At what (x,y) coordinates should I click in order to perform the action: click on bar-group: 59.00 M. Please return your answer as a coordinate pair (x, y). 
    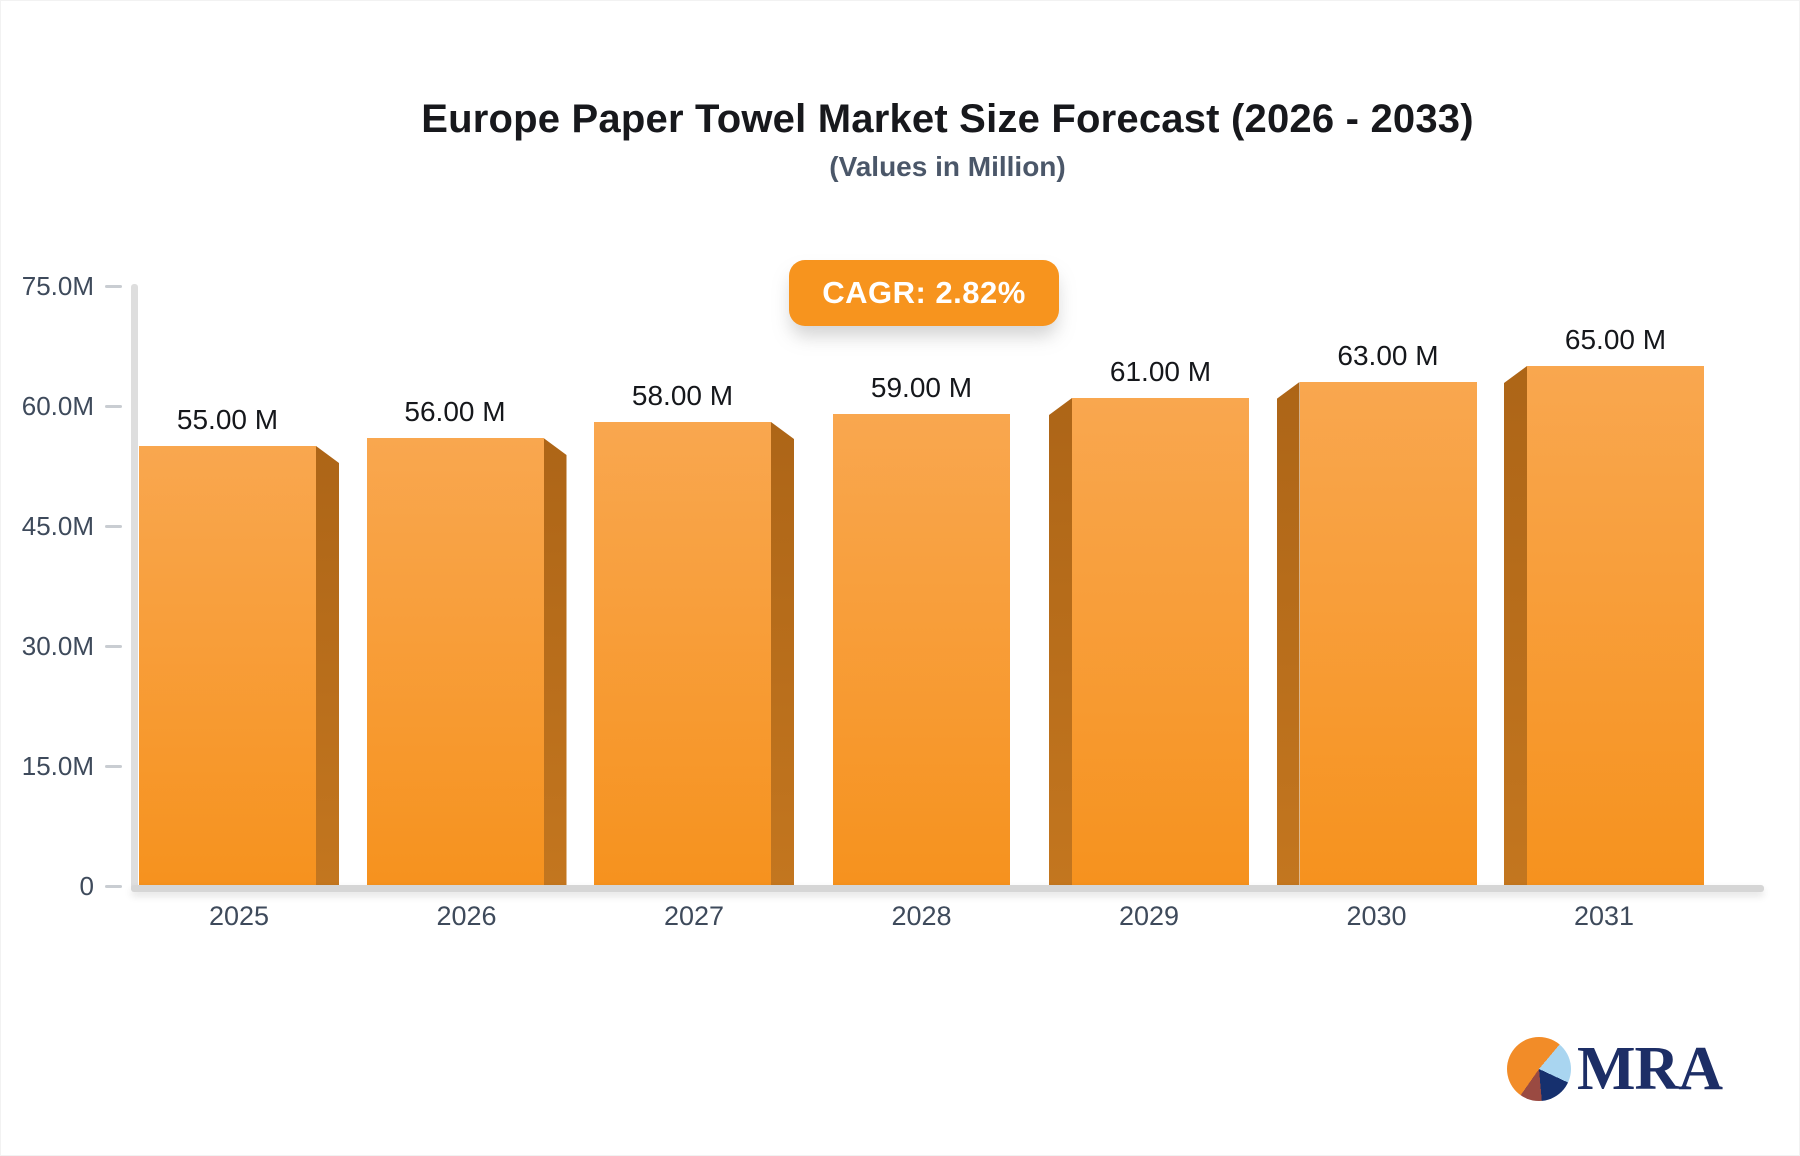
    Looking at the image, I should click on (922, 629).